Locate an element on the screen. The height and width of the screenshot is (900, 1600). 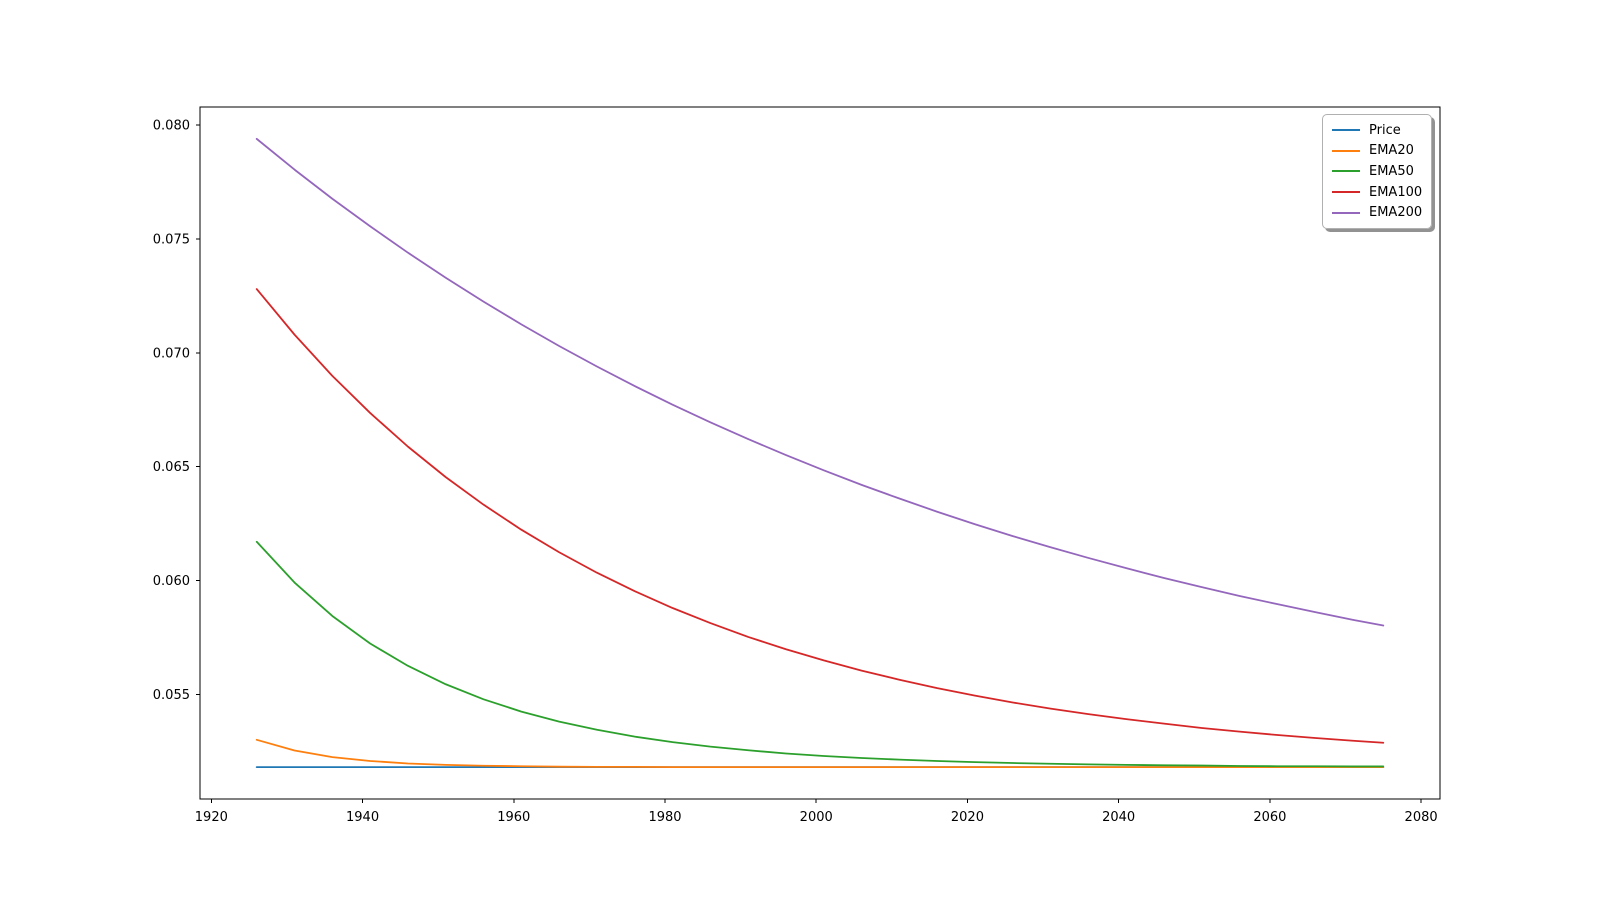
x-tick-label: 1960 is located at coordinates (513, 817).